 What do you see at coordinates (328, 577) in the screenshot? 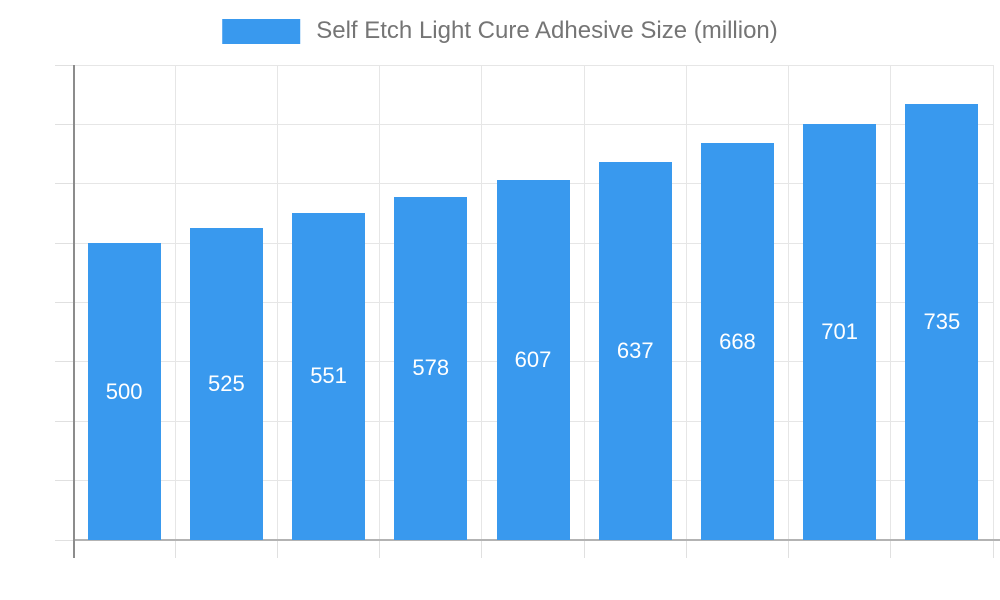
I see `x-axis-label-2027` at bounding box center [328, 577].